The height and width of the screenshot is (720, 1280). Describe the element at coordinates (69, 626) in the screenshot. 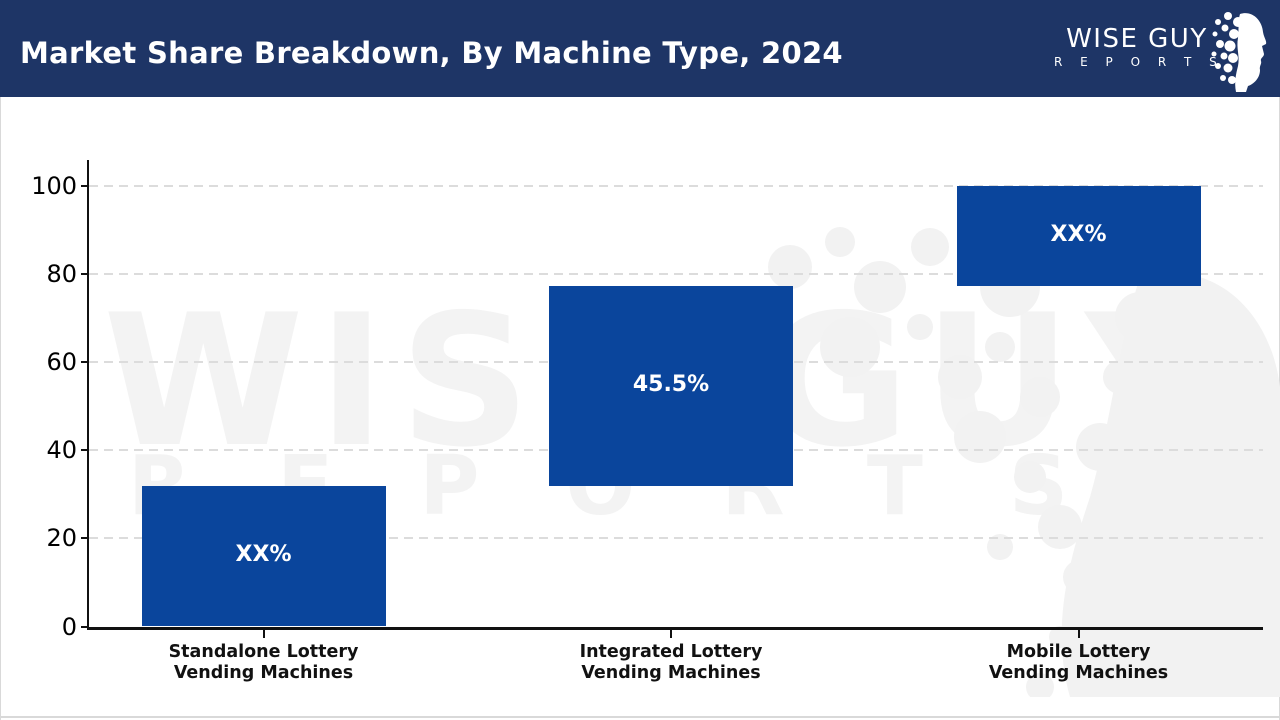

I see `y-tick-label-0: 0` at that location.